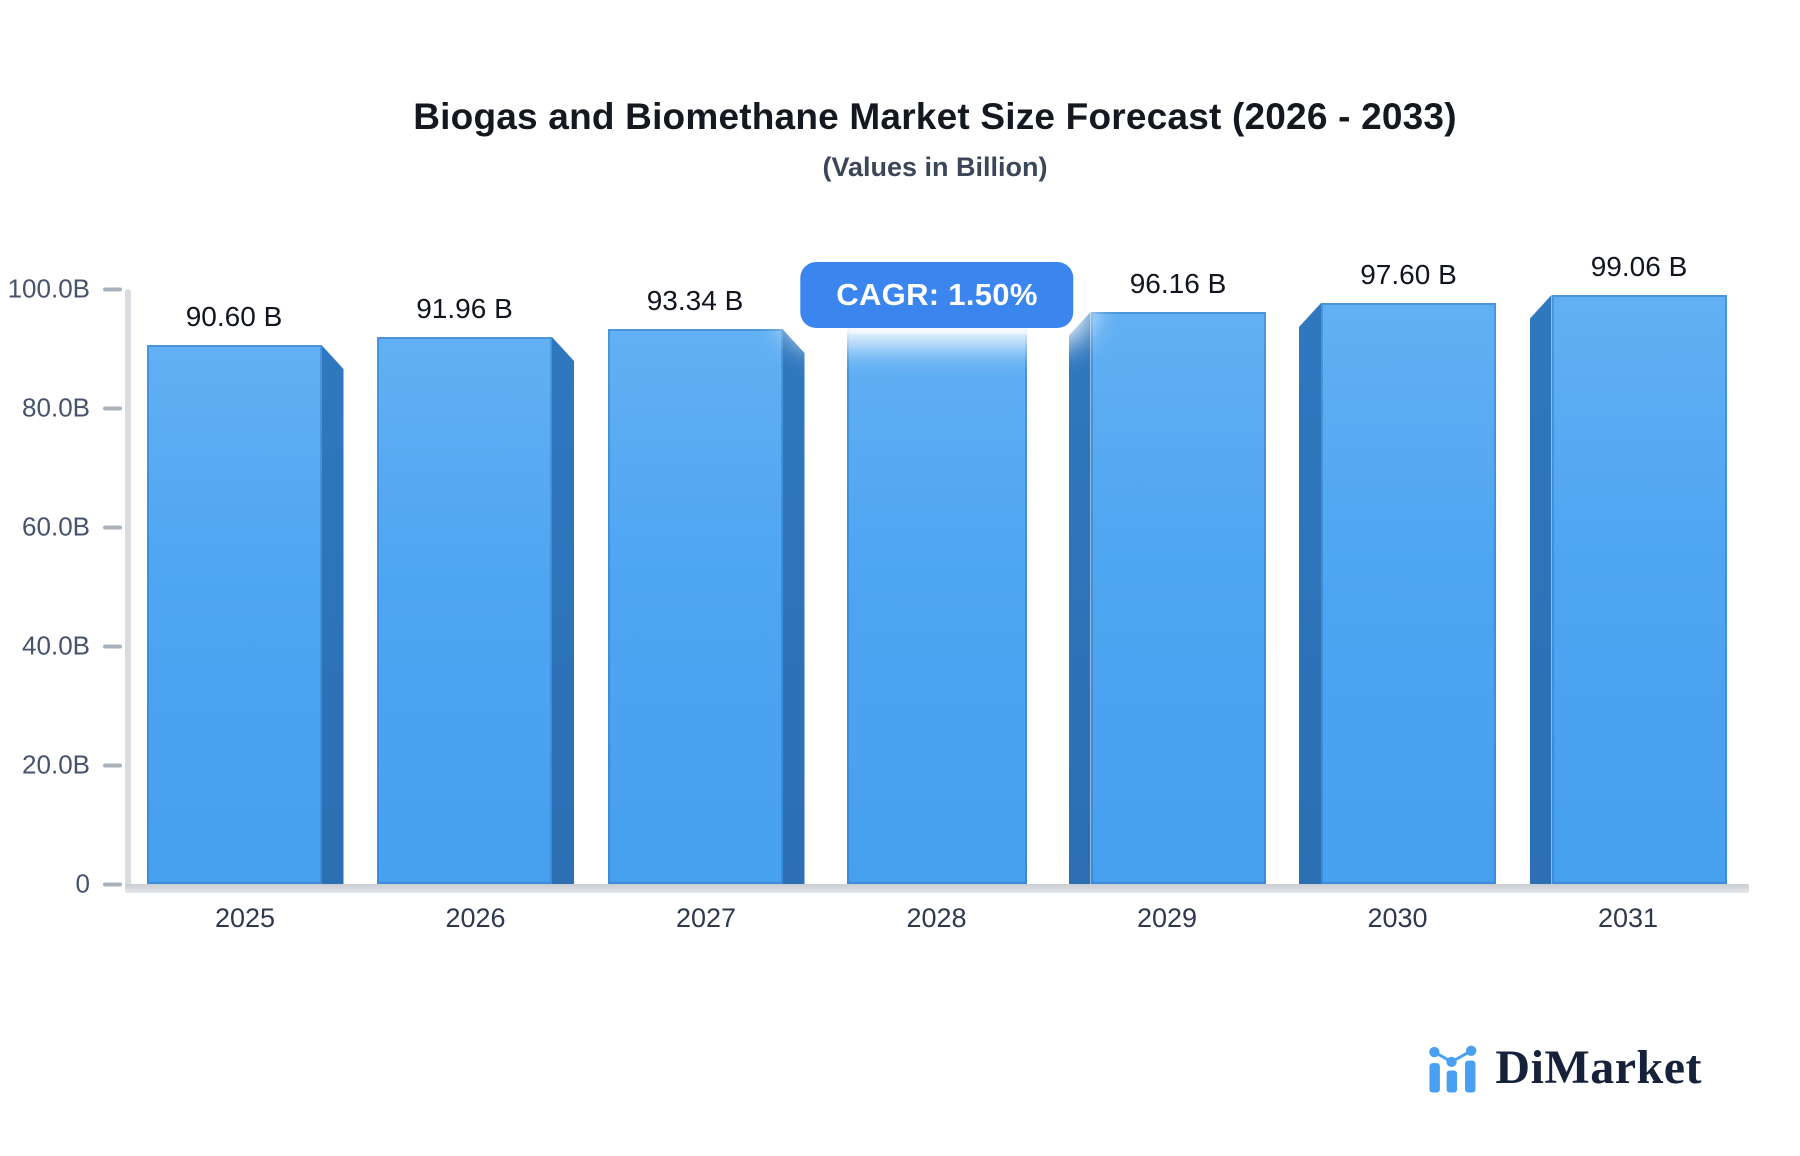  What do you see at coordinates (56, 526) in the screenshot?
I see `y-tick-label: 60.0B` at bounding box center [56, 526].